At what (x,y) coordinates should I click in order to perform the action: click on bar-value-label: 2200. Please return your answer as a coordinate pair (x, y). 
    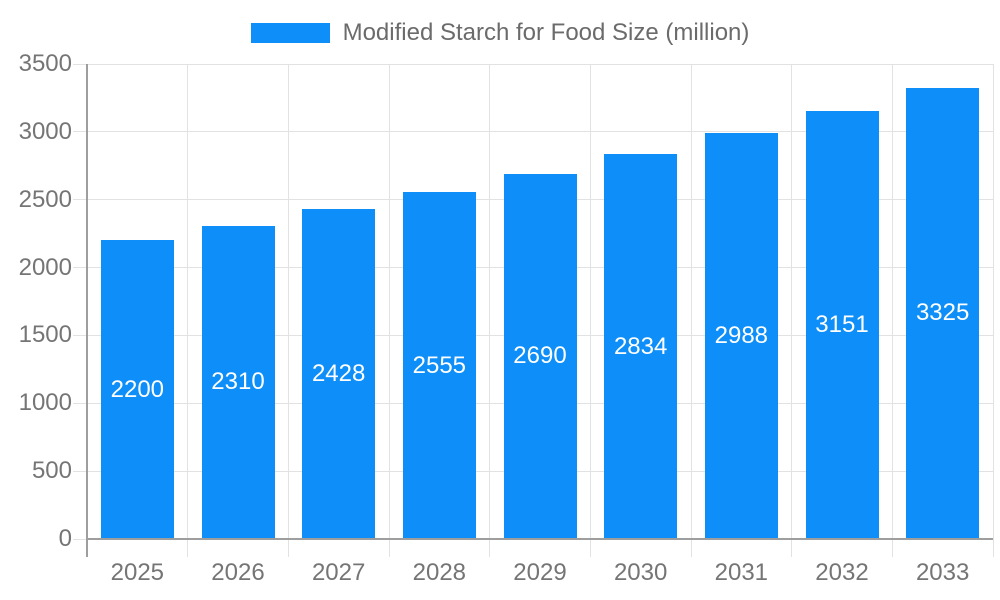
    Looking at the image, I should click on (137, 389).